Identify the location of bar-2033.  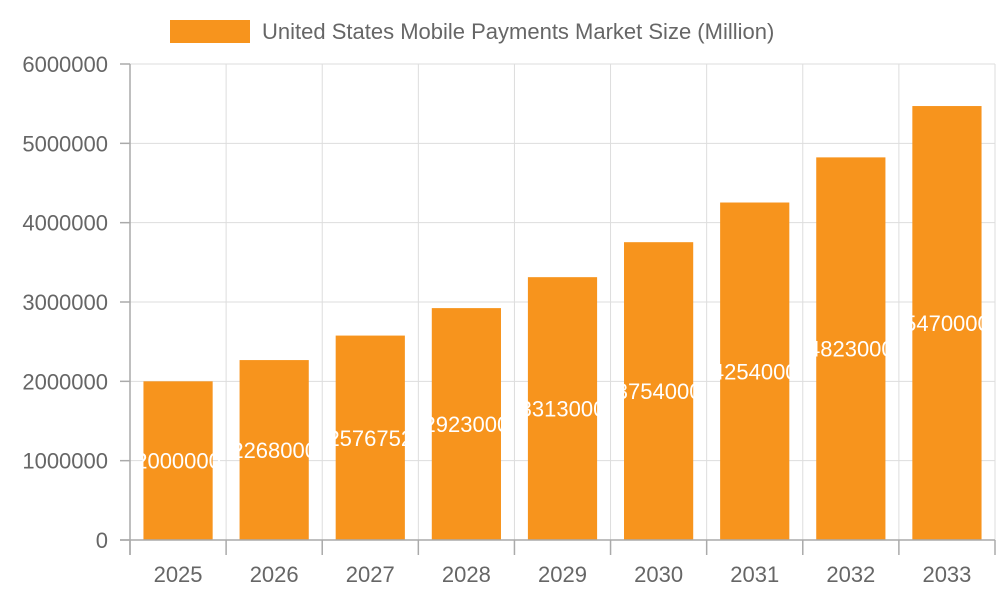
(947, 323).